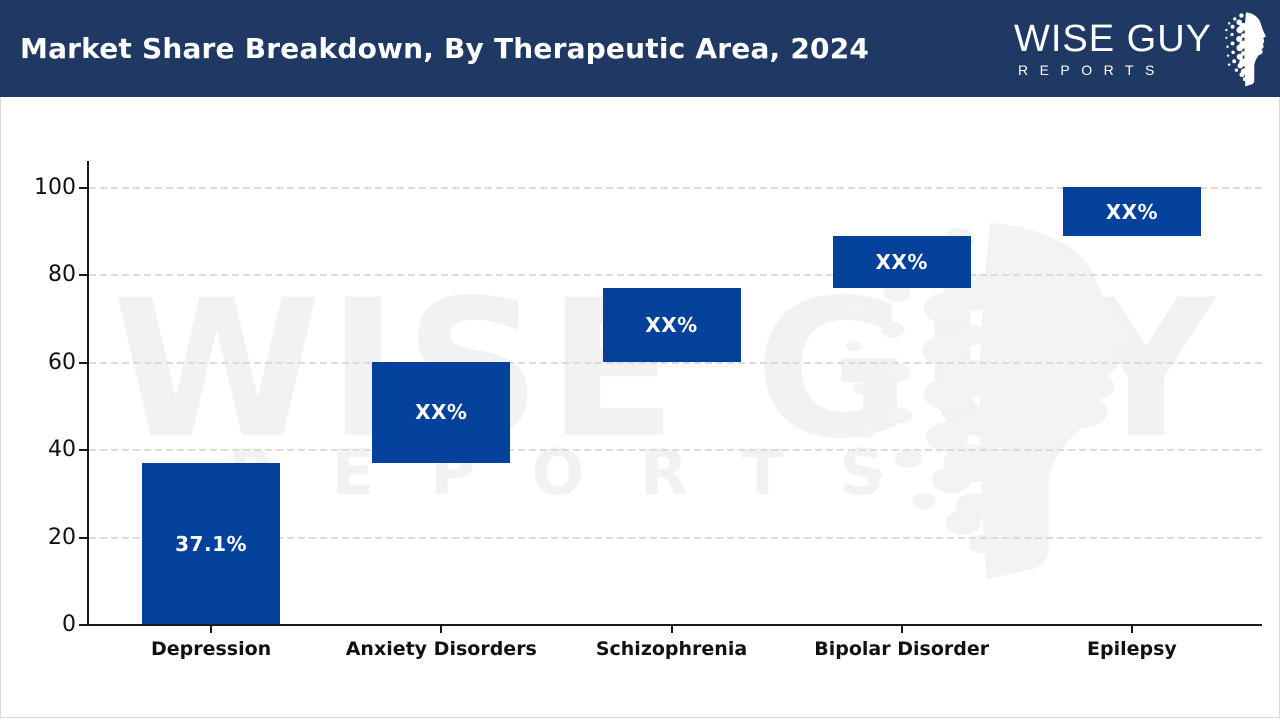 Image resolution: width=1280 pixels, height=720 pixels. What do you see at coordinates (584, 472) in the screenshot?
I see `watermark-text-line2: REPORTS` at bounding box center [584, 472].